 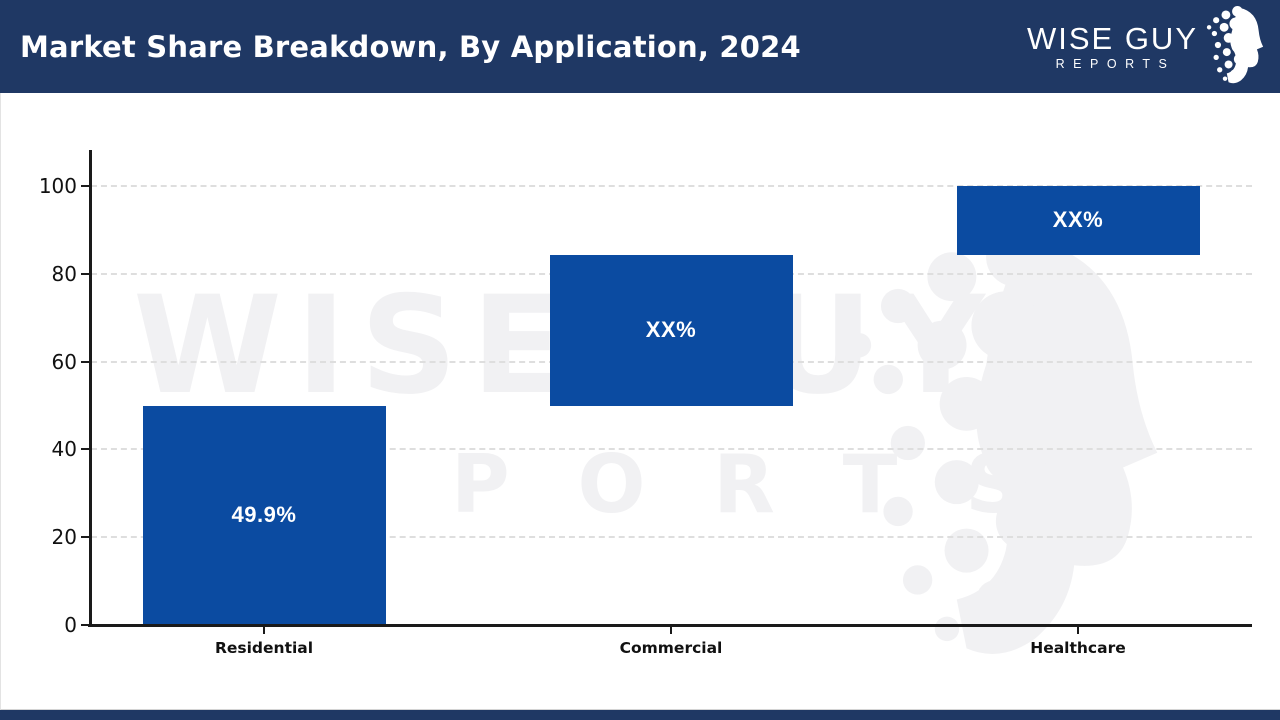 What do you see at coordinates (1115, 63) in the screenshot?
I see `brand-sub-text: REPORTS` at bounding box center [1115, 63].